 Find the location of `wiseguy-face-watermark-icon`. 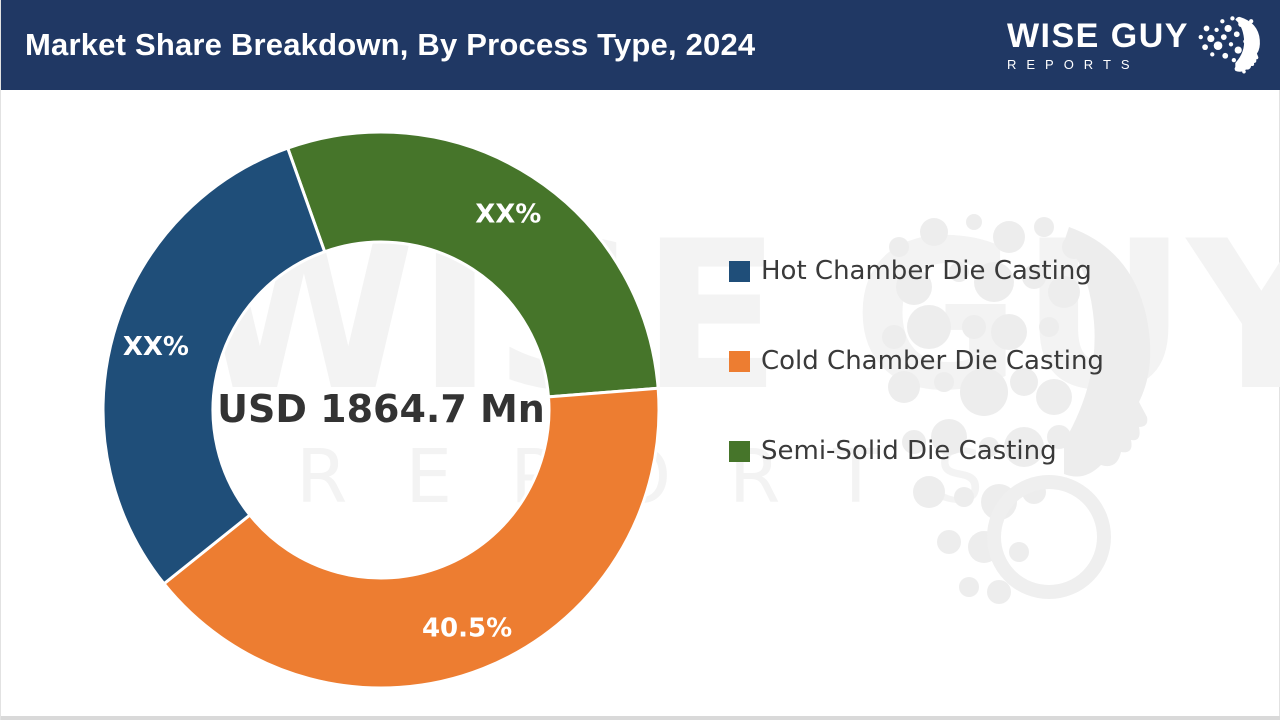

wiseguy-face-watermark-icon is located at coordinates (1016, 409).